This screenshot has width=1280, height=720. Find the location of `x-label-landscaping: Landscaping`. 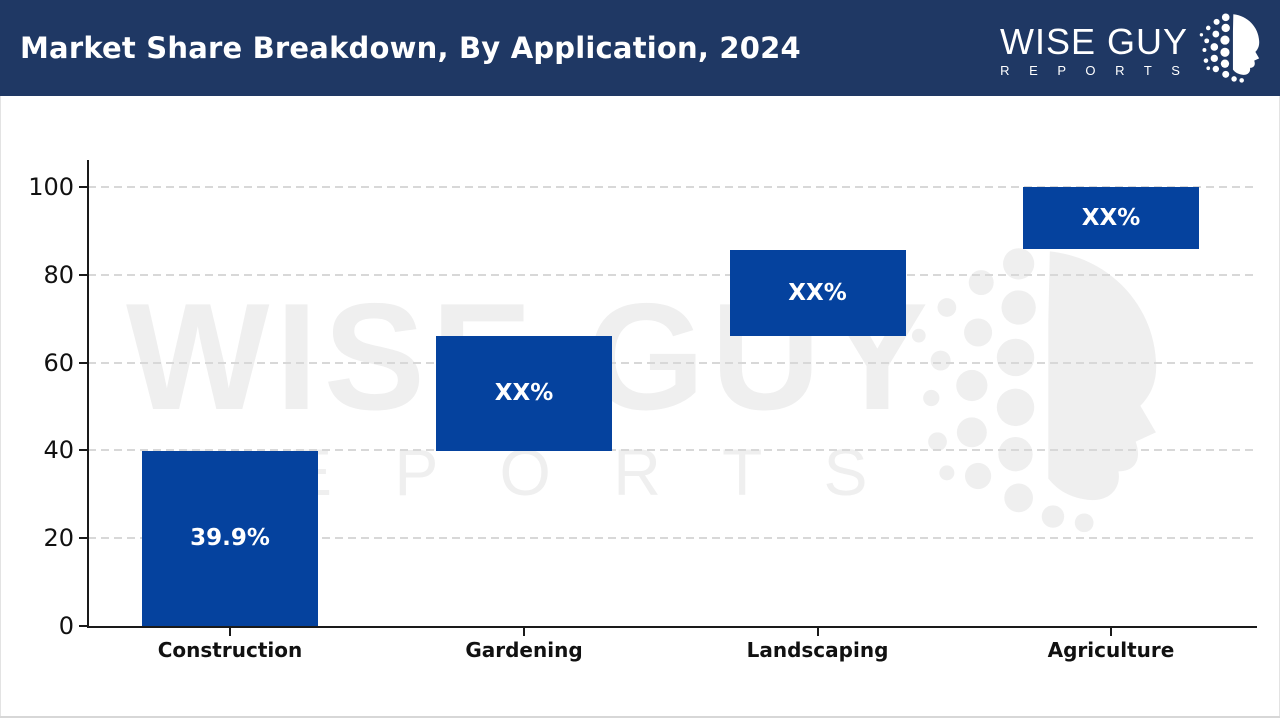

x-label-landscaping: Landscaping is located at coordinates (817, 650).